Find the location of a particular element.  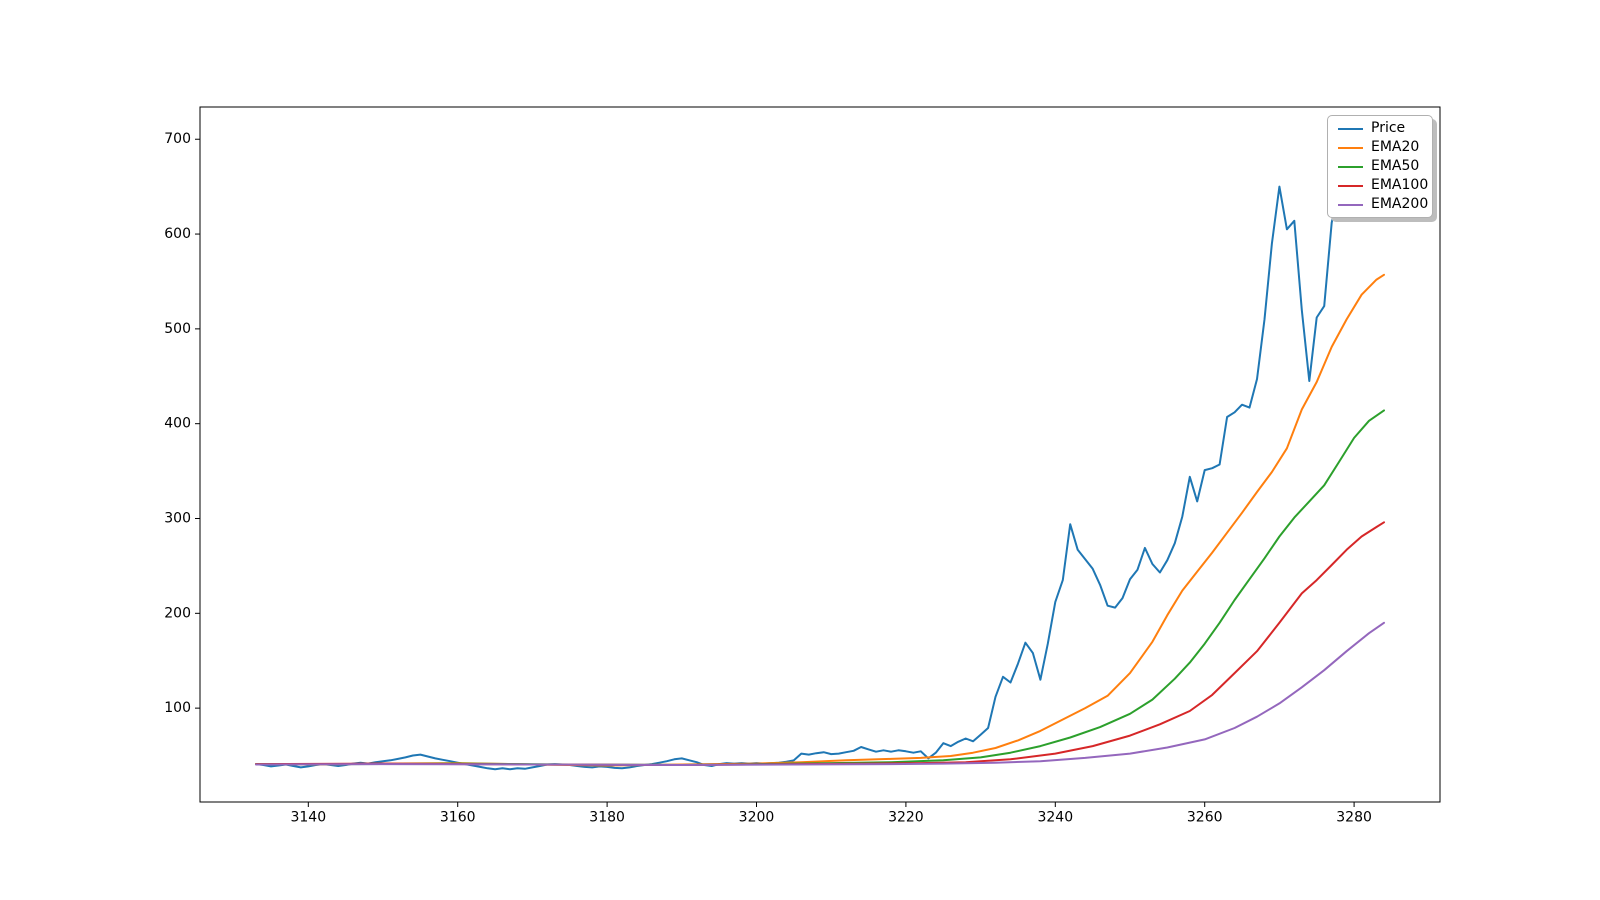

legend-label: EMA20 is located at coordinates (1395, 147).